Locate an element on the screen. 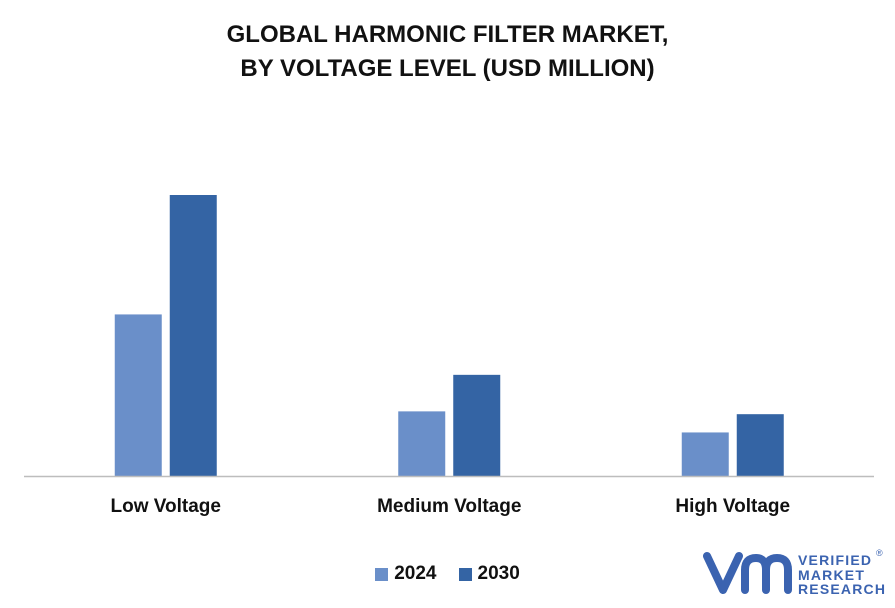  chart-title-line1: GLOBAL HARMONIC FILTER MARKET, is located at coordinates (447, 34).